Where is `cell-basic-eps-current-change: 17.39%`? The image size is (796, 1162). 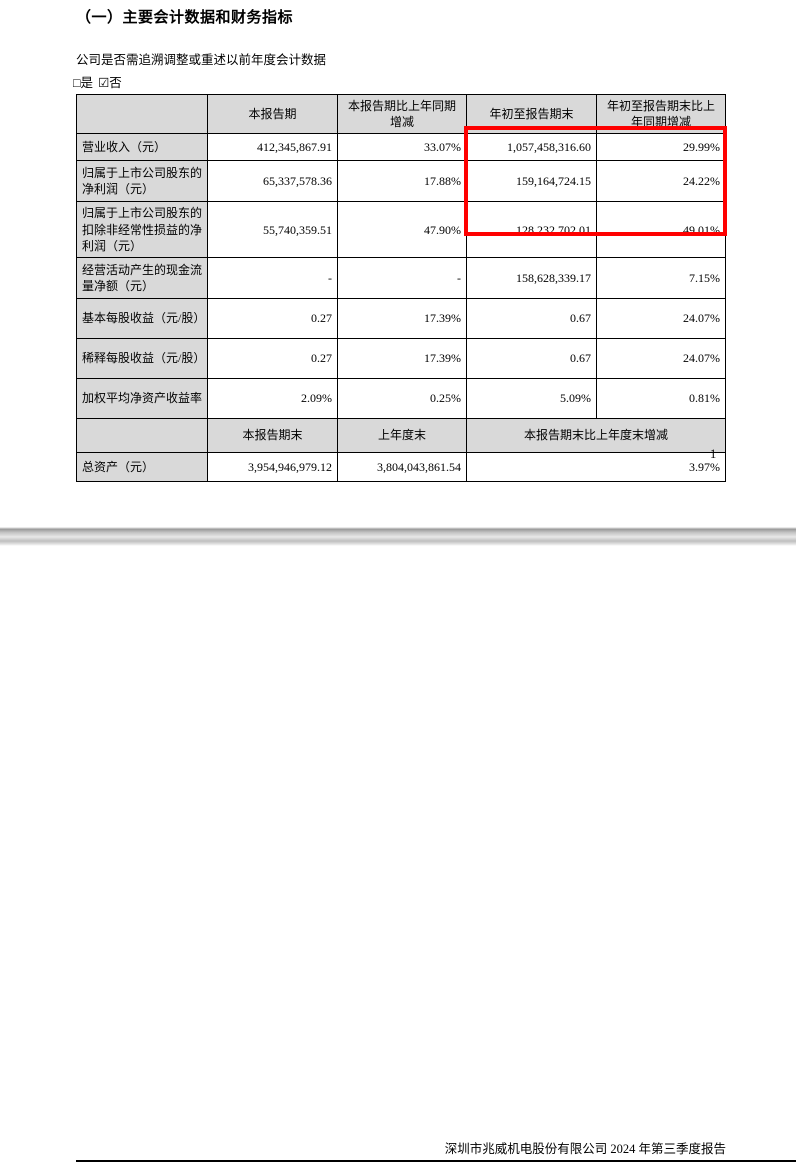 cell-basic-eps-current-change: 17.39% is located at coordinates (402, 318).